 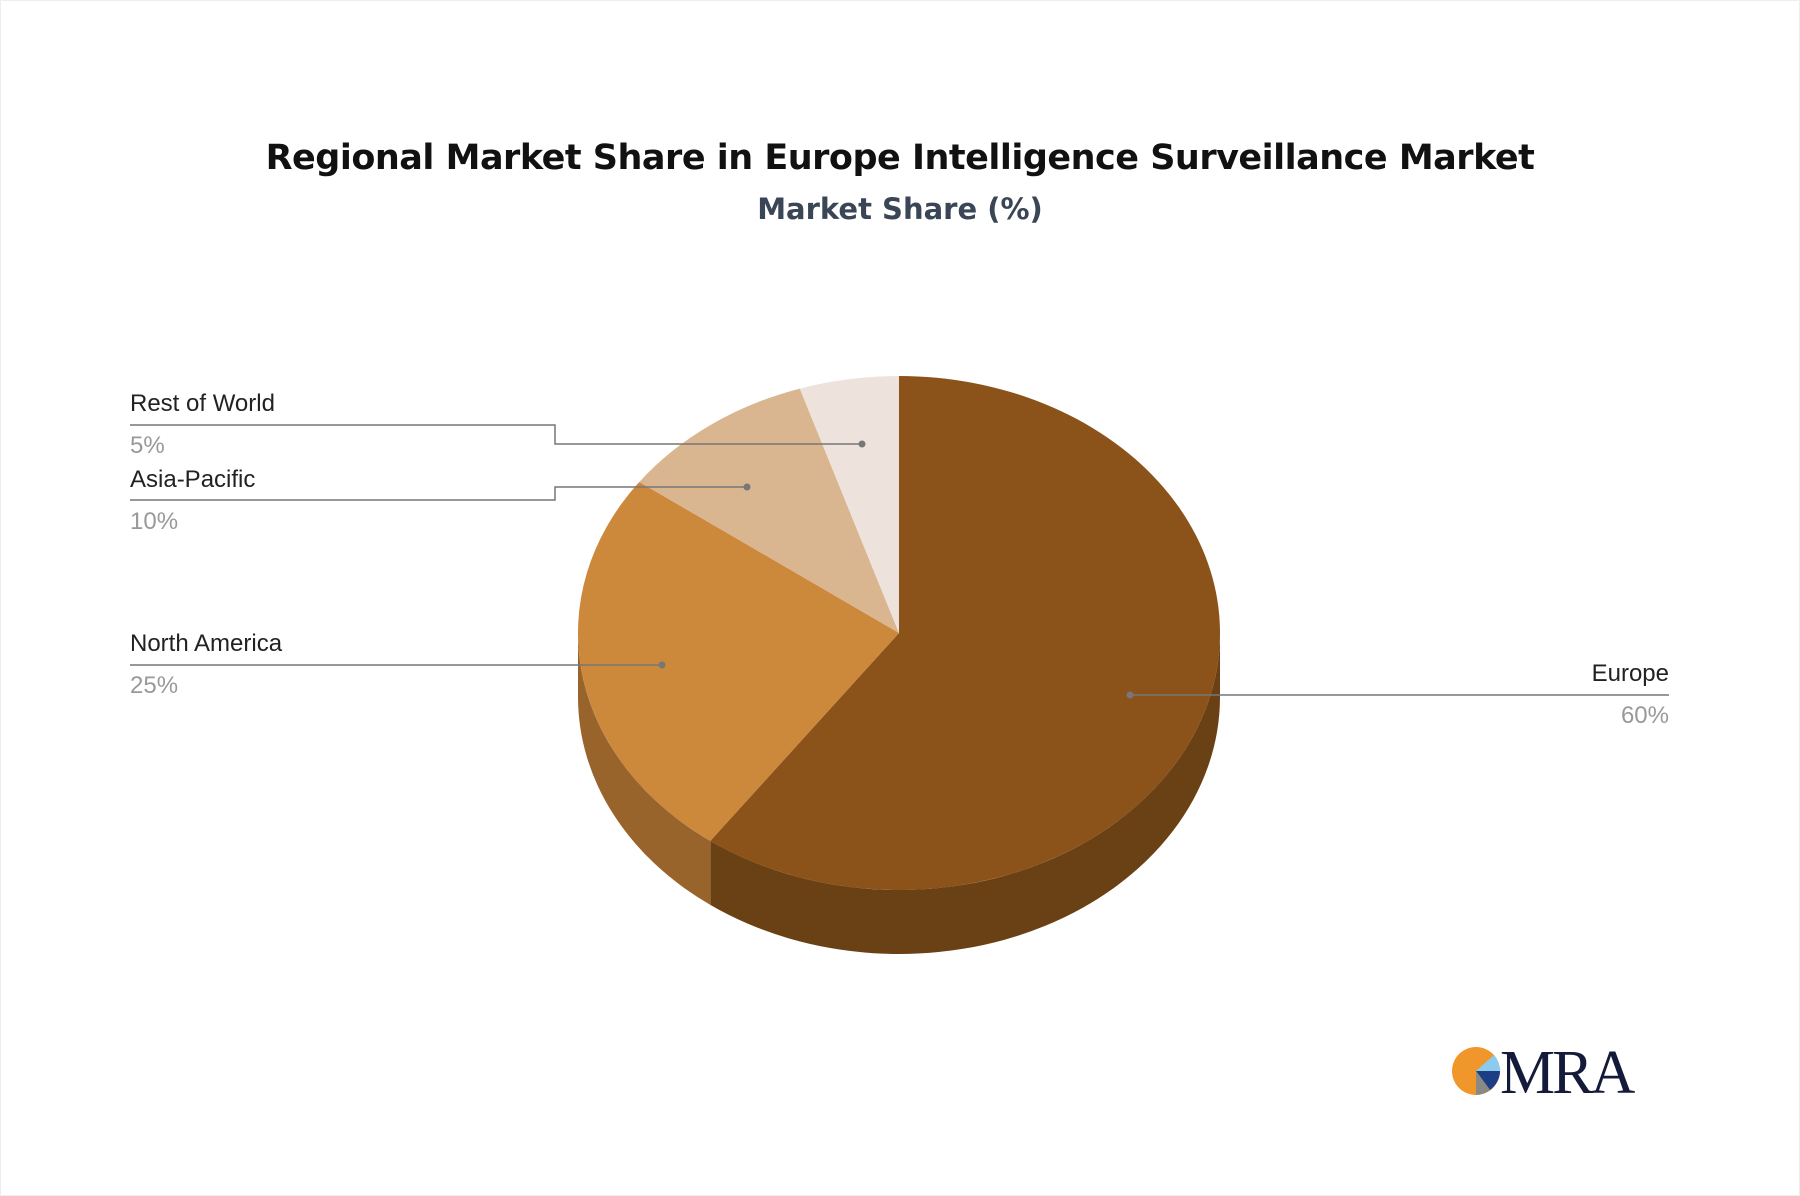 What do you see at coordinates (147, 445) in the screenshot?
I see `value-rest-of-world: 5%` at bounding box center [147, 445].